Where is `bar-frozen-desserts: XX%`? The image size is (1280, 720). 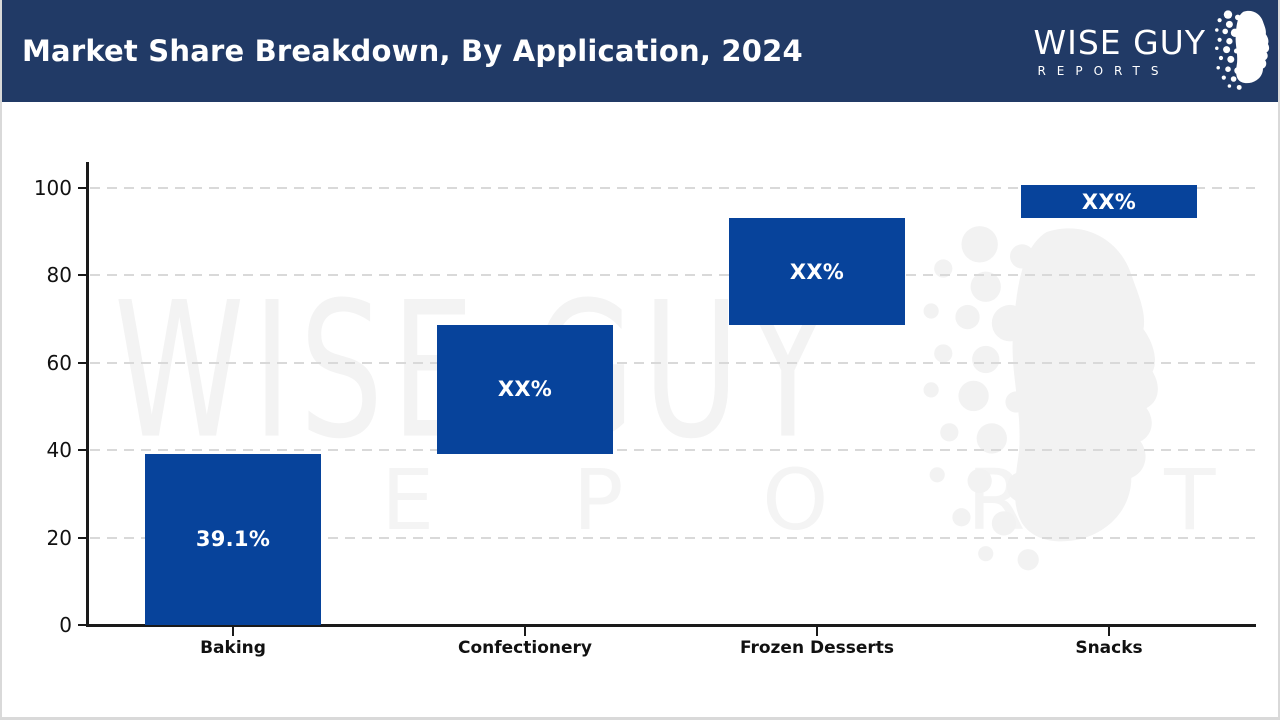 bar-frozen-desserts: XX% is located at coordinates (817, 271).